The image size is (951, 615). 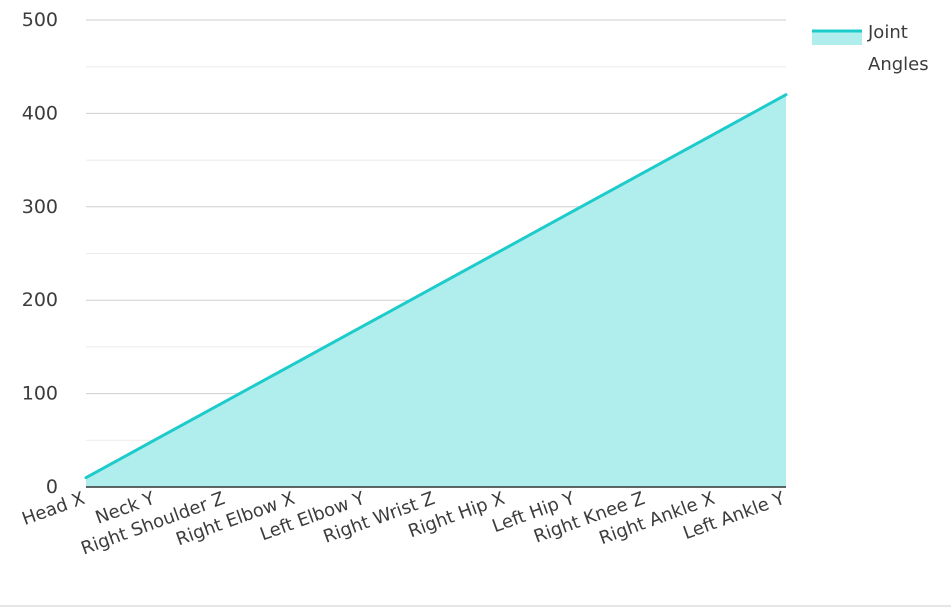 What do you see at coordinates (837, 38) in the screenshot?
I see `legend-swatch` at bounding box center [837, 38].